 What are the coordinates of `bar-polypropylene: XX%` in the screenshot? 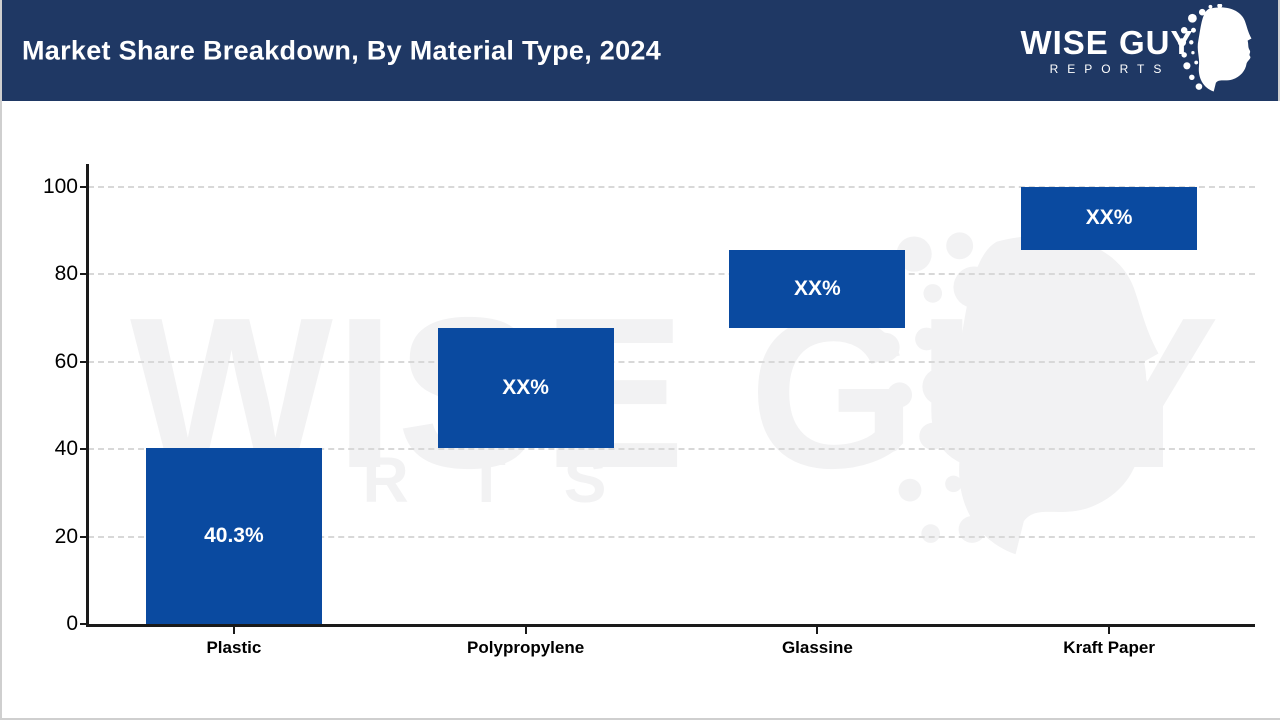 It's located at (525, 387).